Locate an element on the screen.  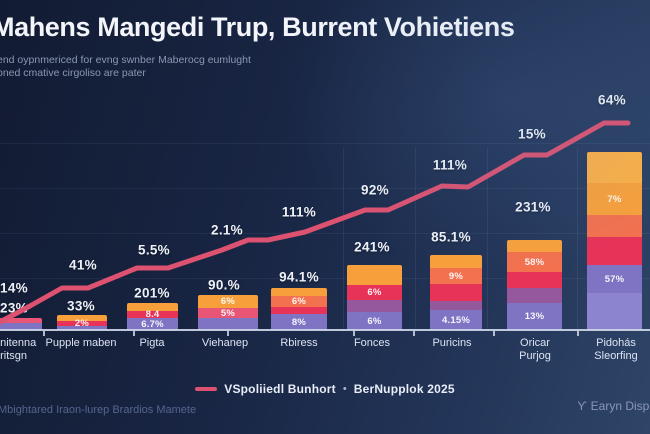
bar-segment-salmon: 9% is located at coordinates (456, 276).